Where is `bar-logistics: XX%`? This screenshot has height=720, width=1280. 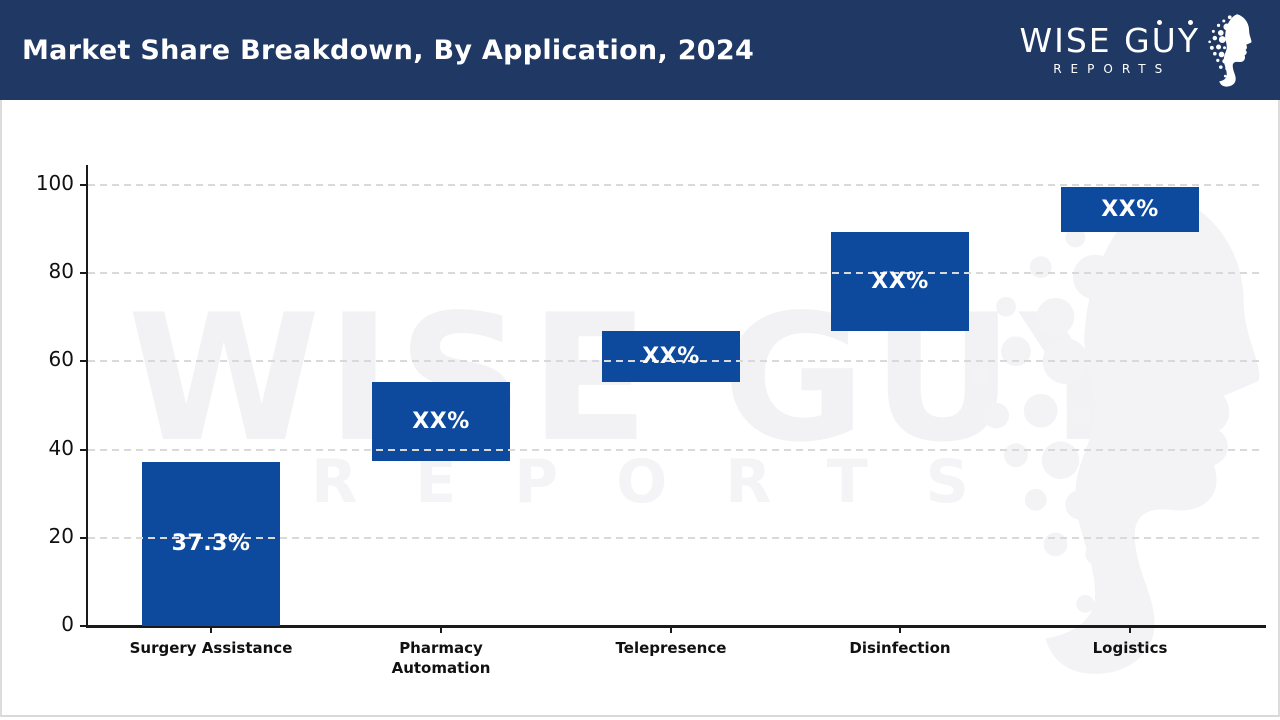
bar-logistics: XX% is located at coordinates (1130, 209).